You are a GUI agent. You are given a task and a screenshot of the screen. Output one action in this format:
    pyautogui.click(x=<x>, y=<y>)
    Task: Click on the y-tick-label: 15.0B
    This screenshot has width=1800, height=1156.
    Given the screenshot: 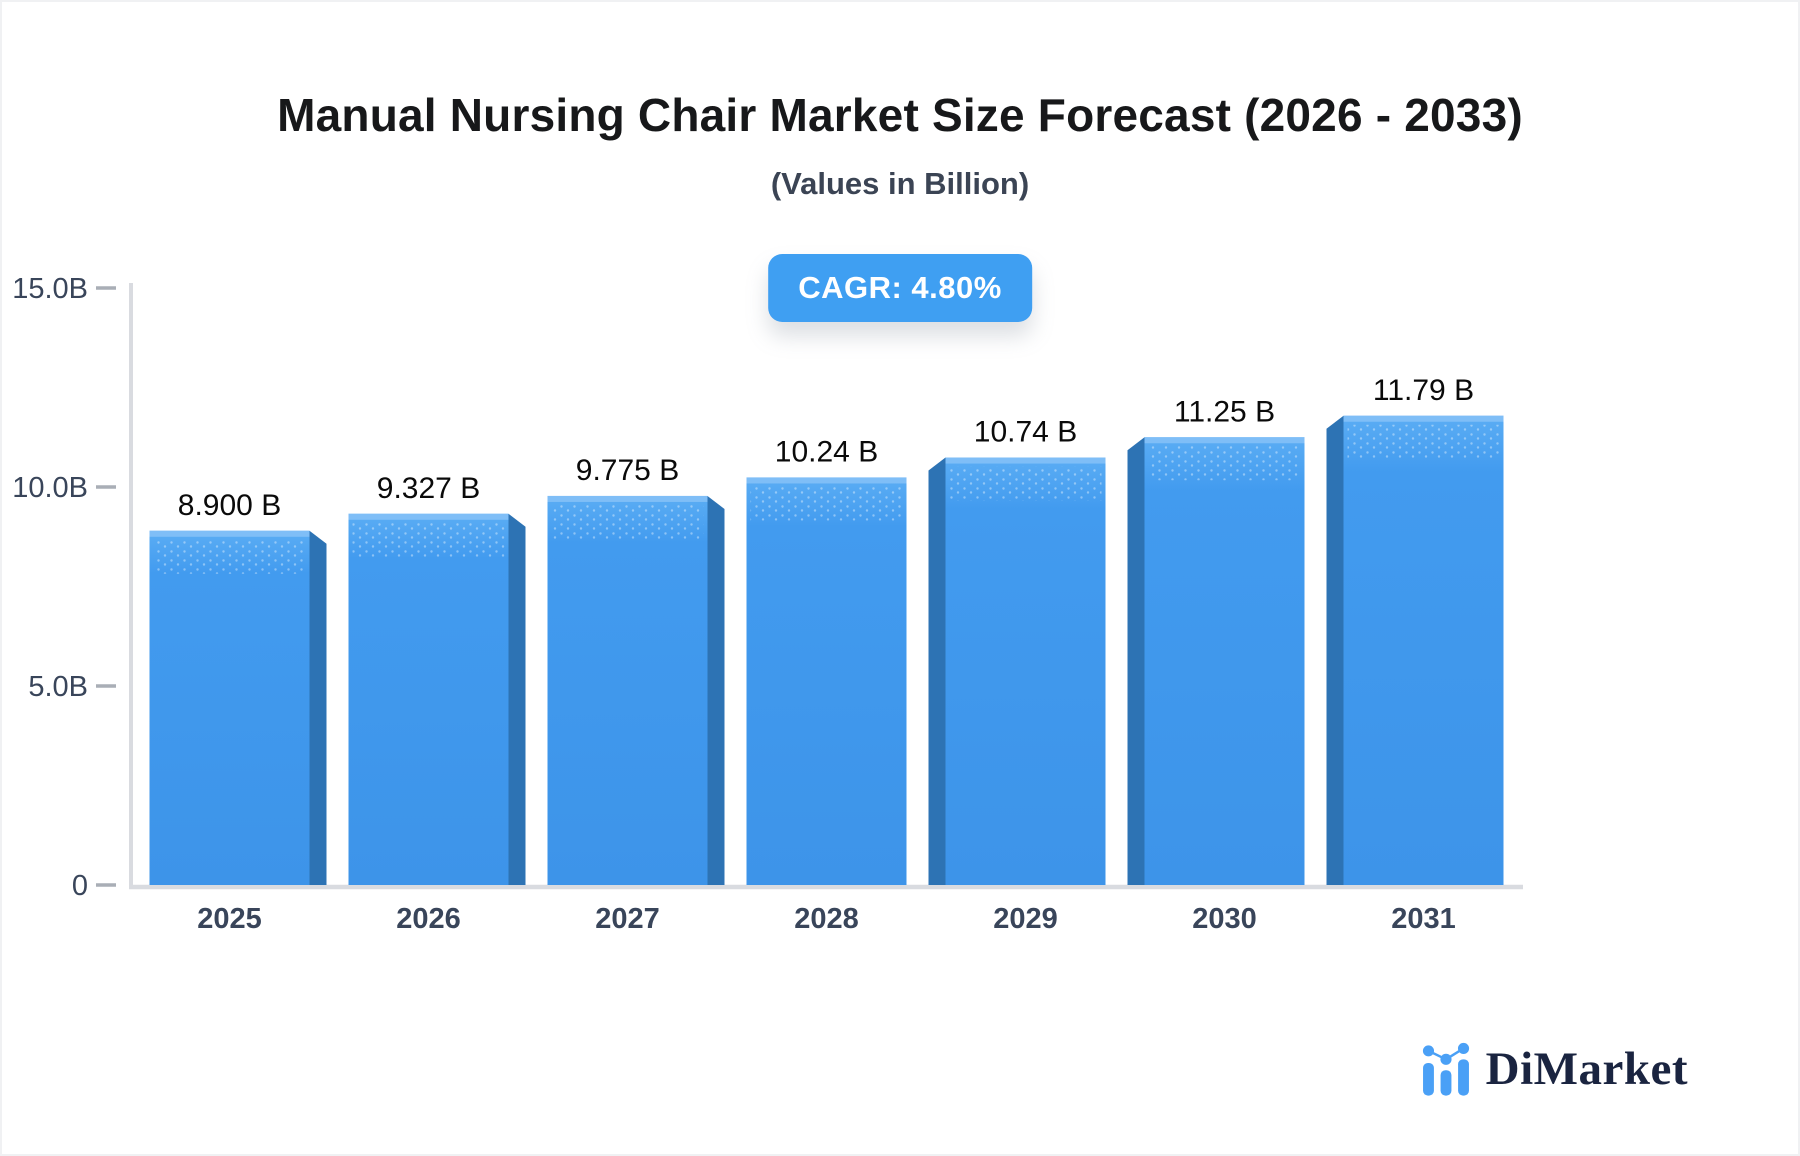 What is the action you would take?
    pyautogui.click(x=50, y=289)
    